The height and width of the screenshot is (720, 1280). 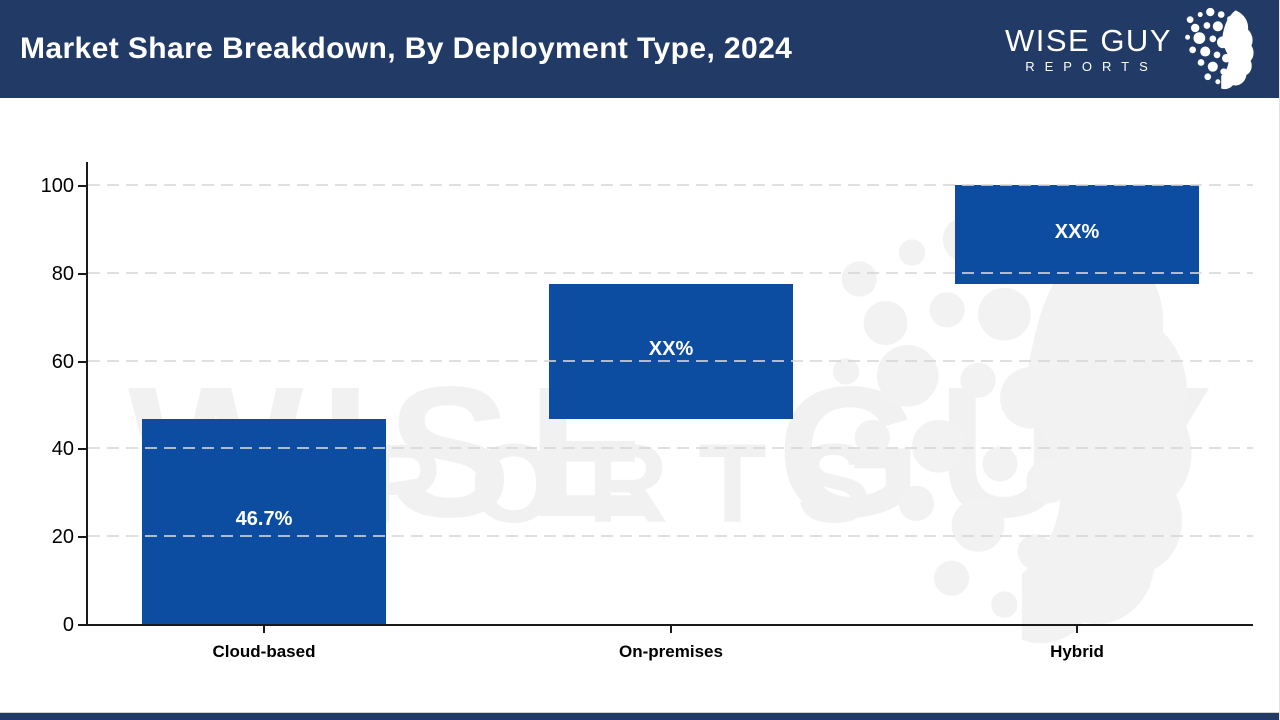 What do you see at coordinates (1077, 629) in the screenshot?
I see `x-tick-hybrid` at bounding box center [1077, 629].